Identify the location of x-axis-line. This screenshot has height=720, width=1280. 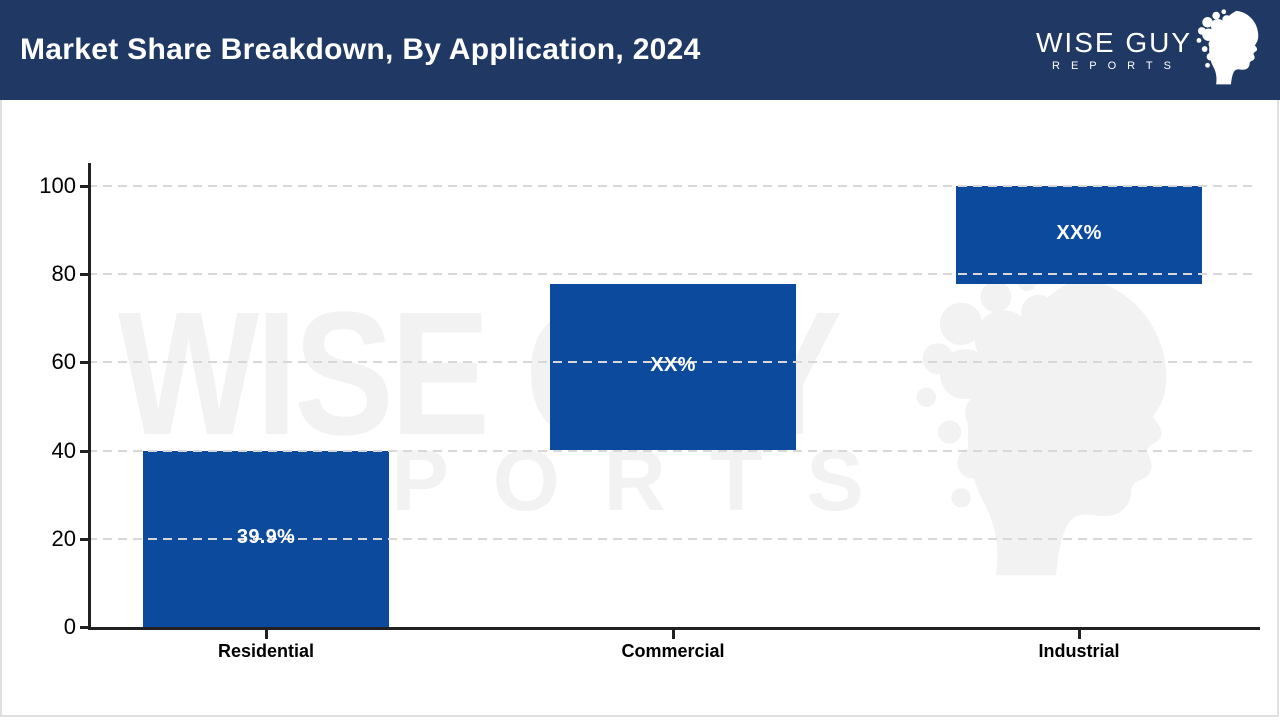
(674, 628).